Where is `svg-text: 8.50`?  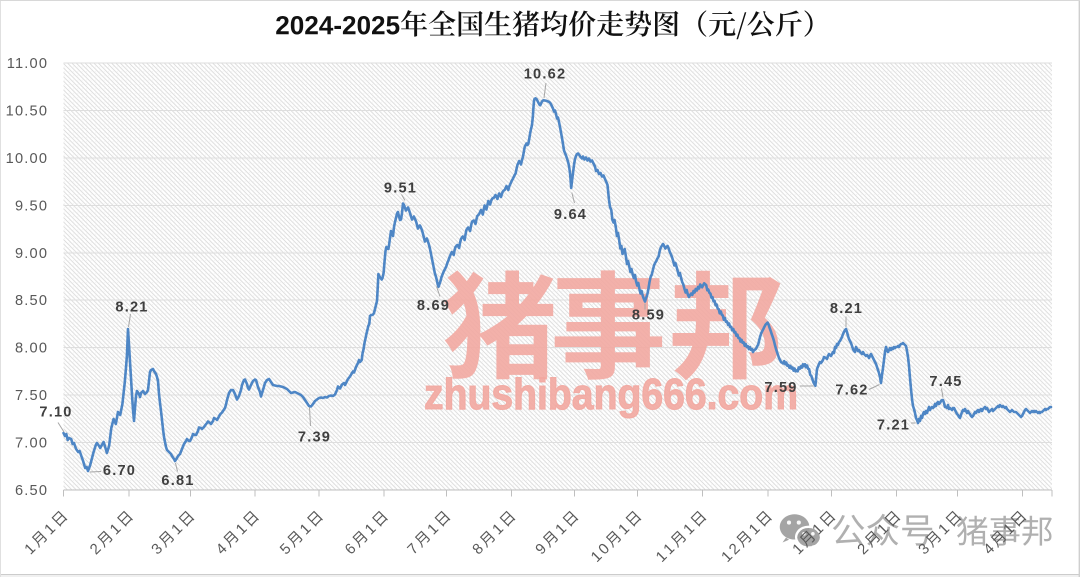 svg-text: 8.50 is located at coordinates (31, 301).